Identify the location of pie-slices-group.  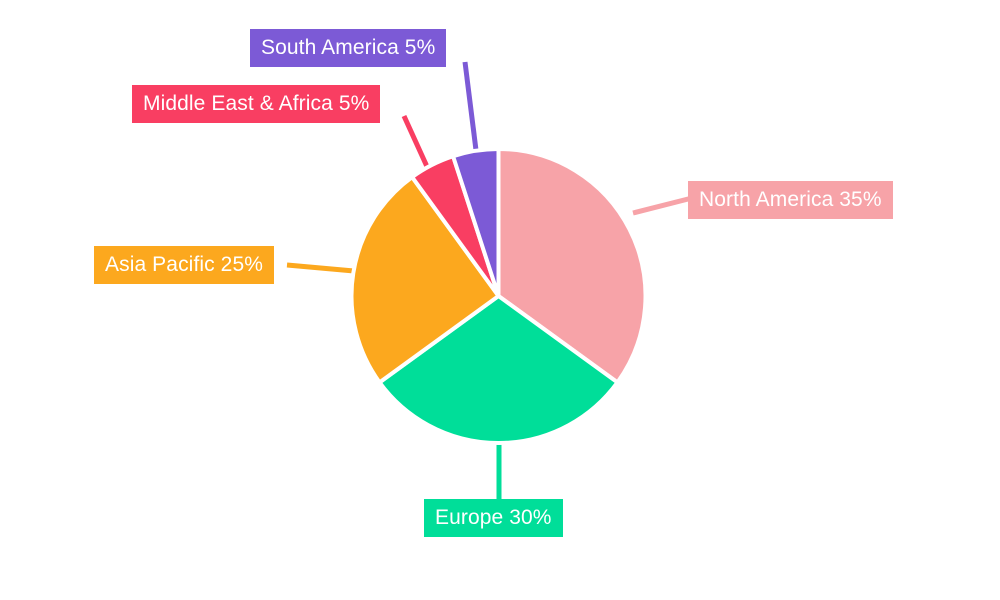
(498, 296).